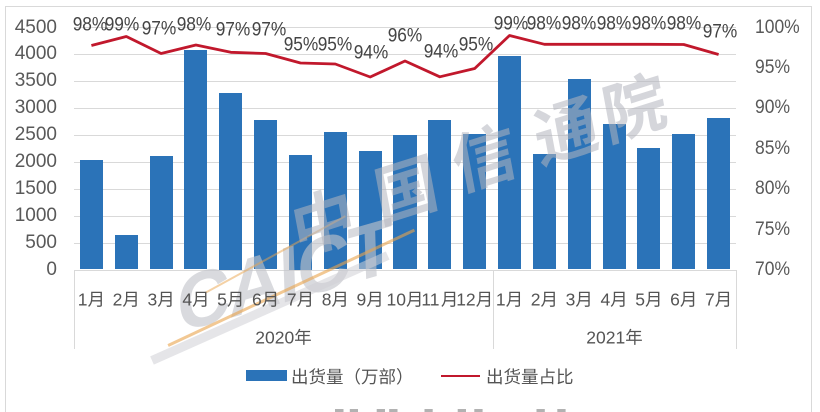 Image resolution: width=820 pixels, height=412 pixels. What do you see at coordinates (274, 338) in the screenshot?
I see `svg-text: 2020` at bounding box center [274, 338].